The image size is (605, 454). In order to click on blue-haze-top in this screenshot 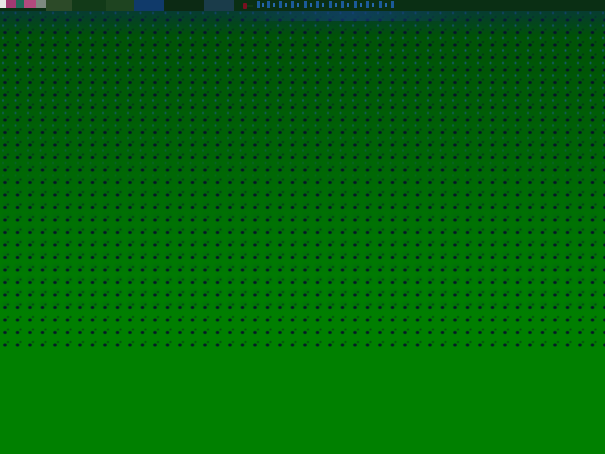, I will do `click(302, 24)`.